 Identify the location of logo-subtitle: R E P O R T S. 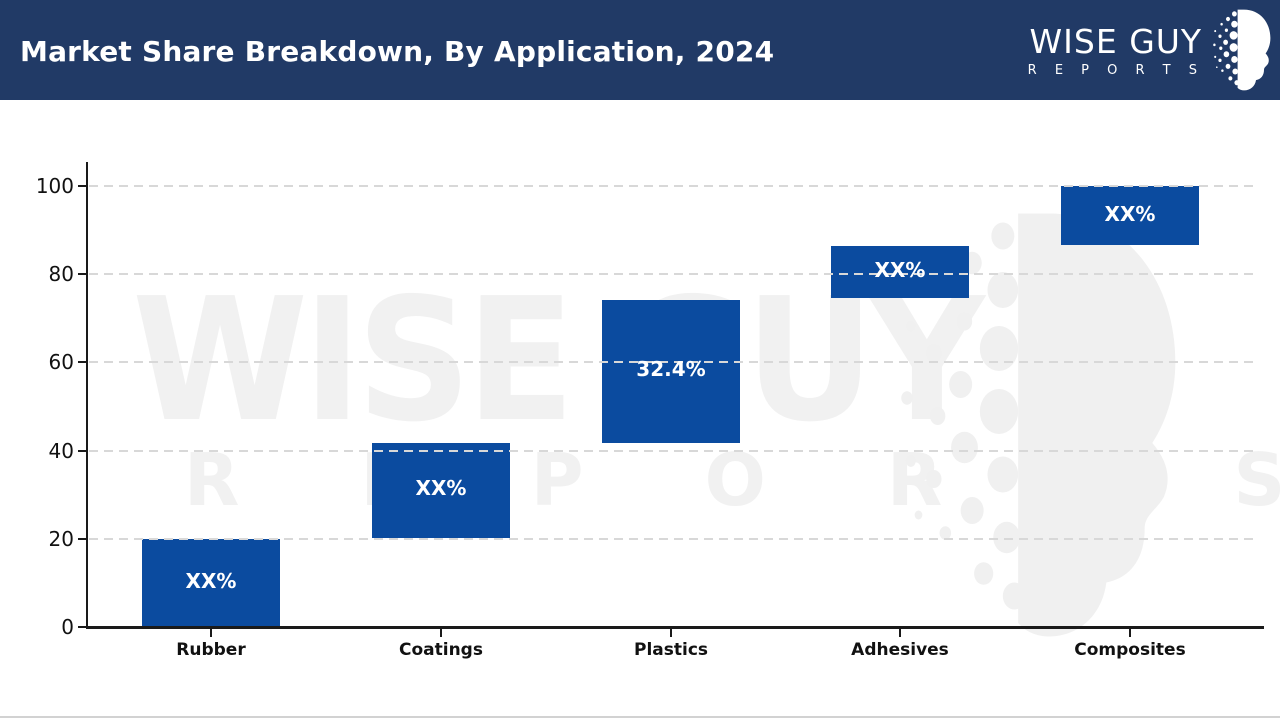
(1115, 70).